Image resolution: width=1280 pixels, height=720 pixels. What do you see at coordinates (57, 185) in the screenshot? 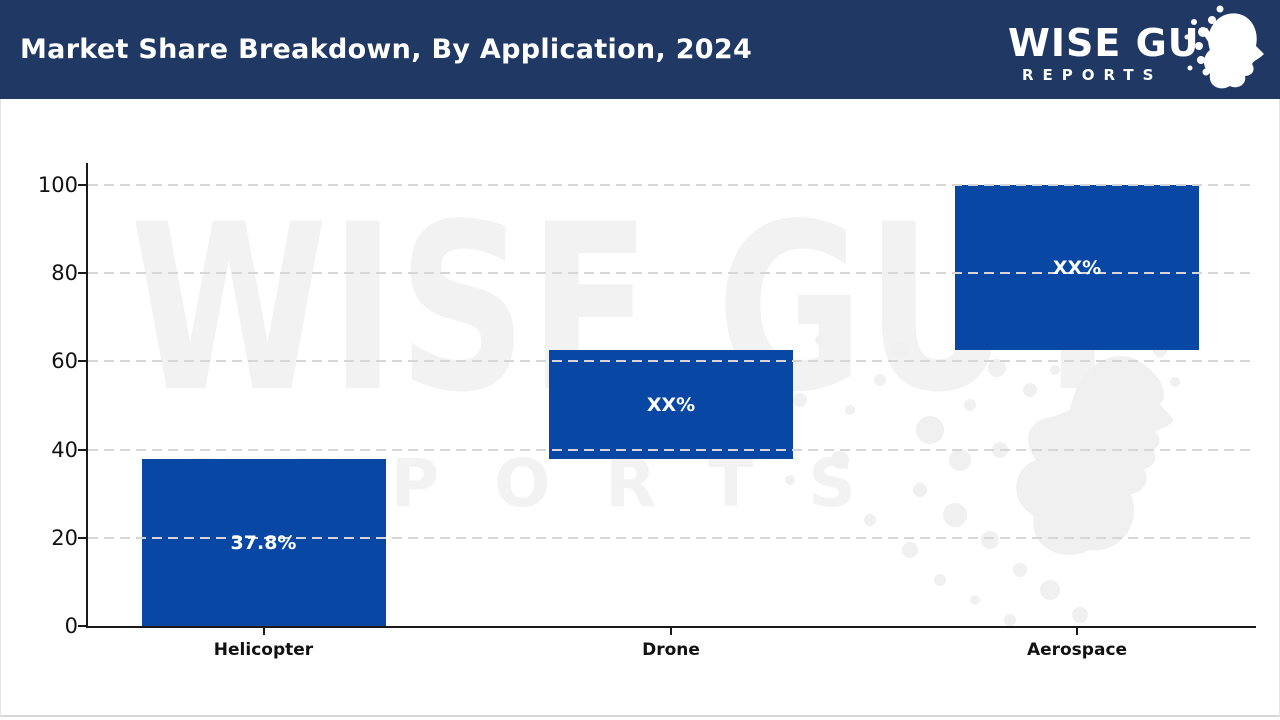
I see `y-tick-label: 100` at bounding box center [57, 185].